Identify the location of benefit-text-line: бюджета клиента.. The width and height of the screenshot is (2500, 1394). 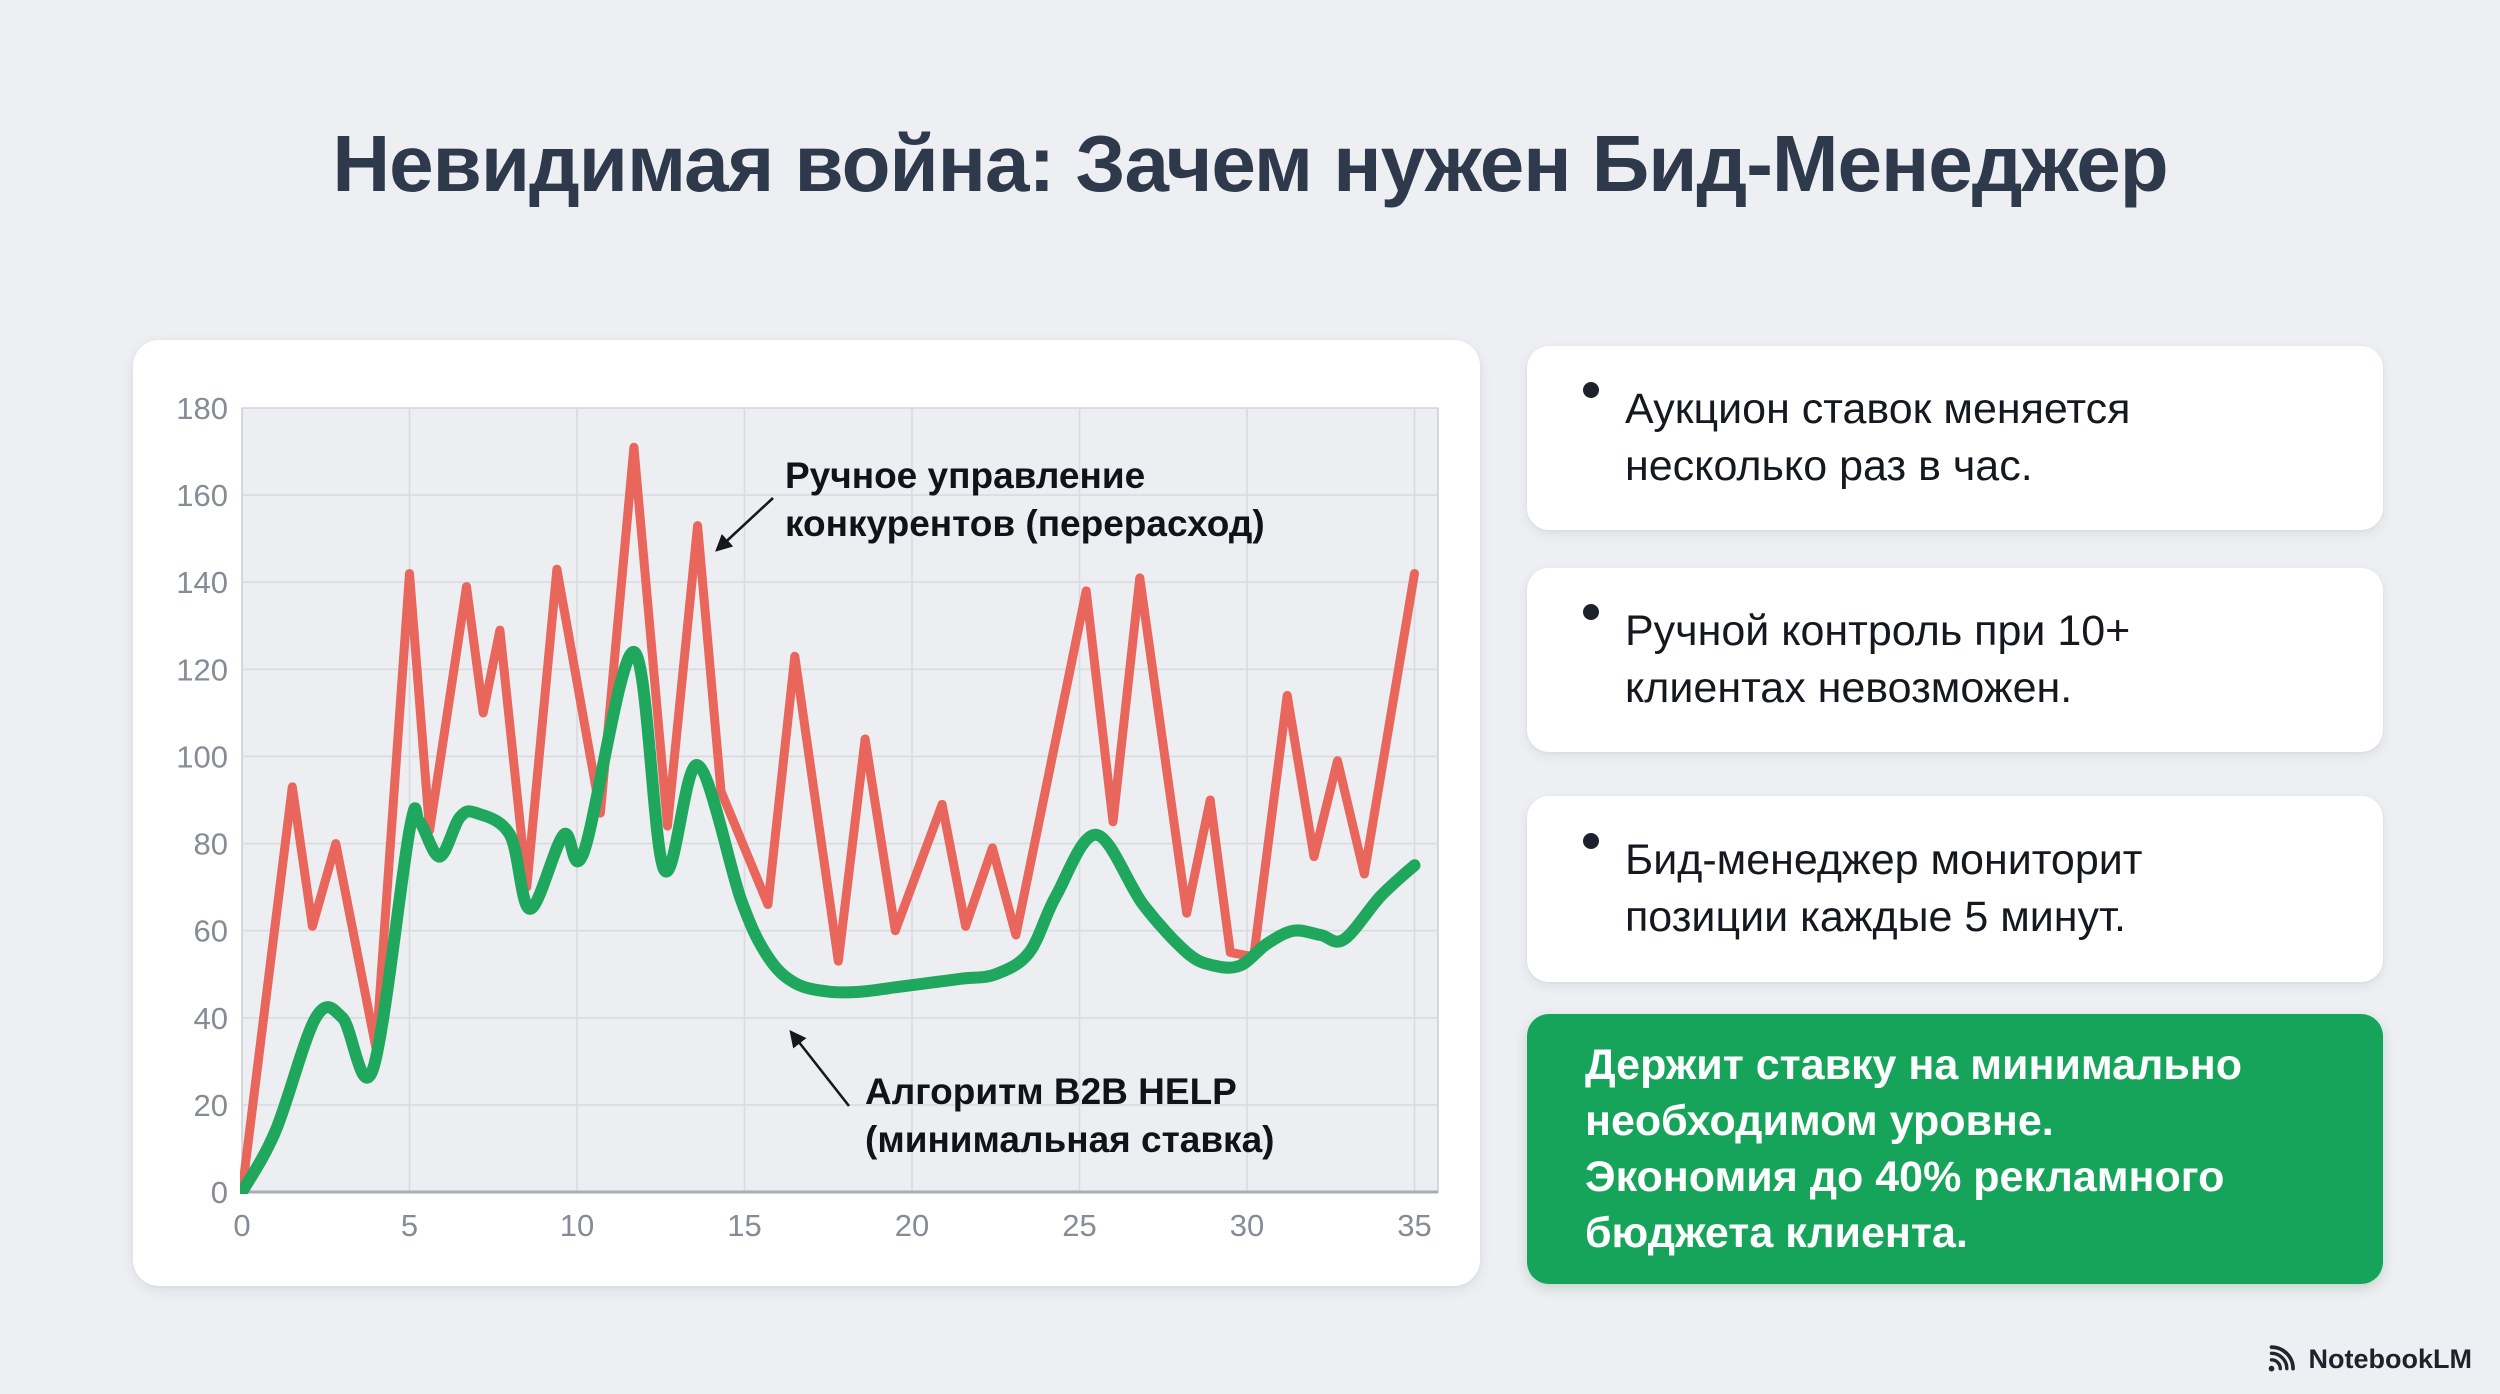
(1776, 1233).